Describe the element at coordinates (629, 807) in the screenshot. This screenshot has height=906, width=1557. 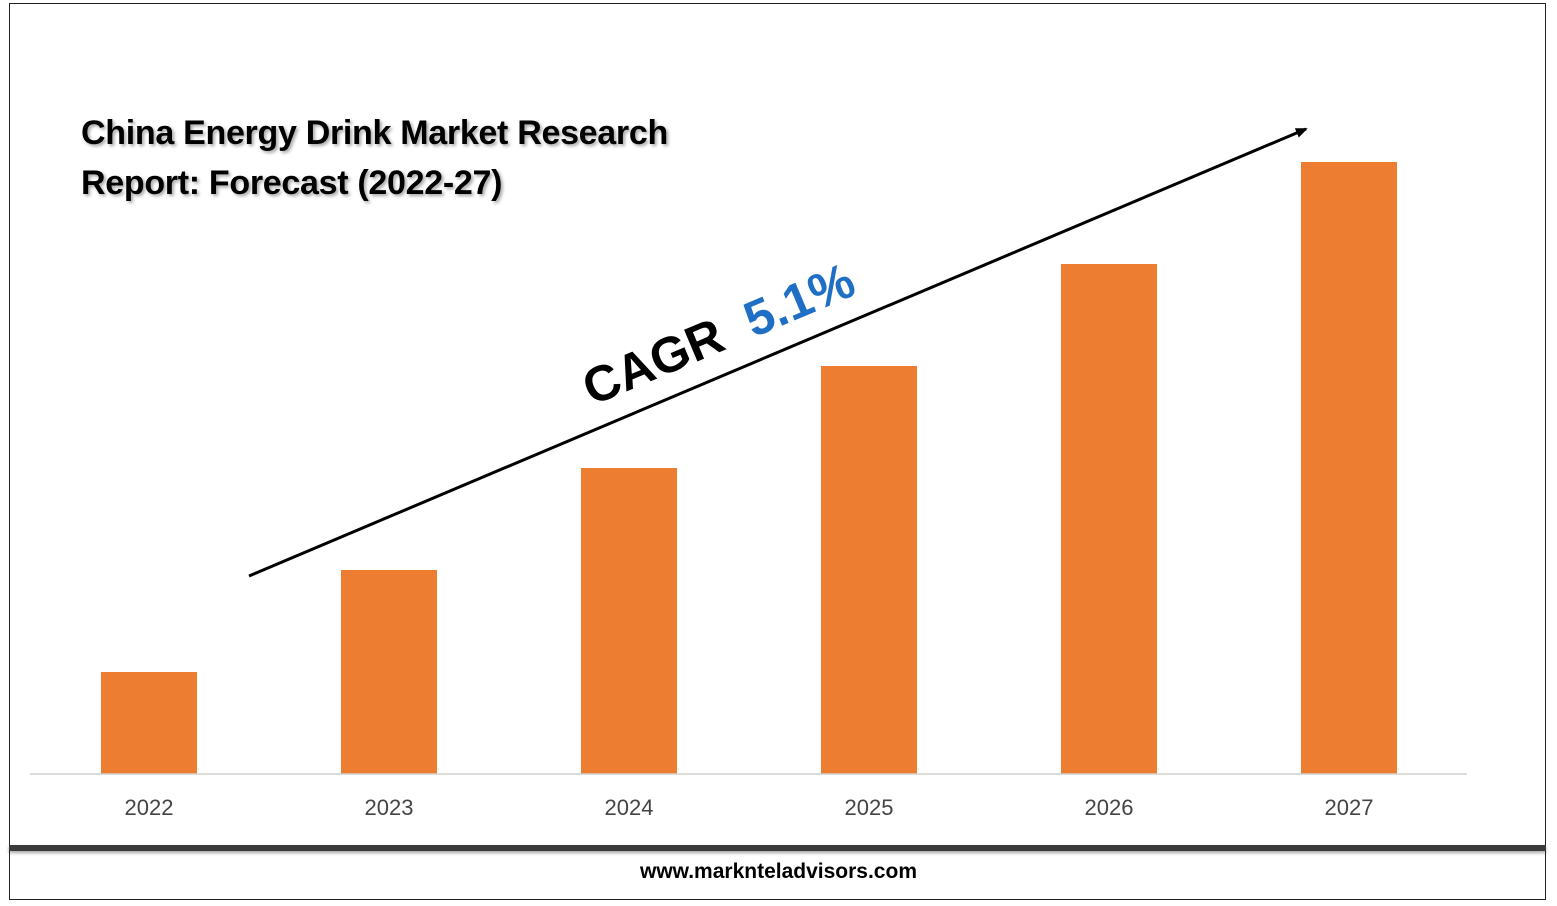
I see `x-tick-label-2024: 2024` at that location.